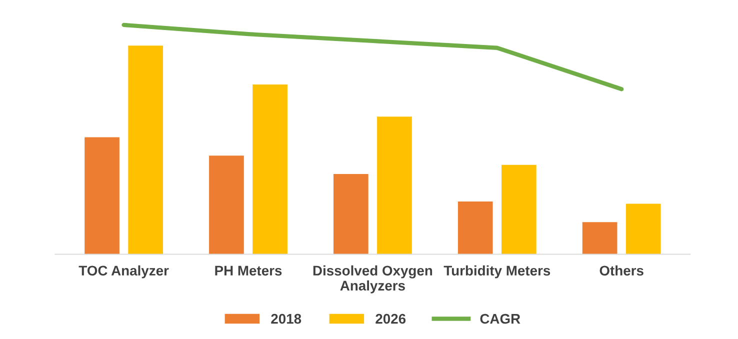 This screenshot has height=339, width=738. What do you see at coordinates (500, 319) in the screenshot?
I see `legend-label: CAGR` at bounding box center [500, 319].